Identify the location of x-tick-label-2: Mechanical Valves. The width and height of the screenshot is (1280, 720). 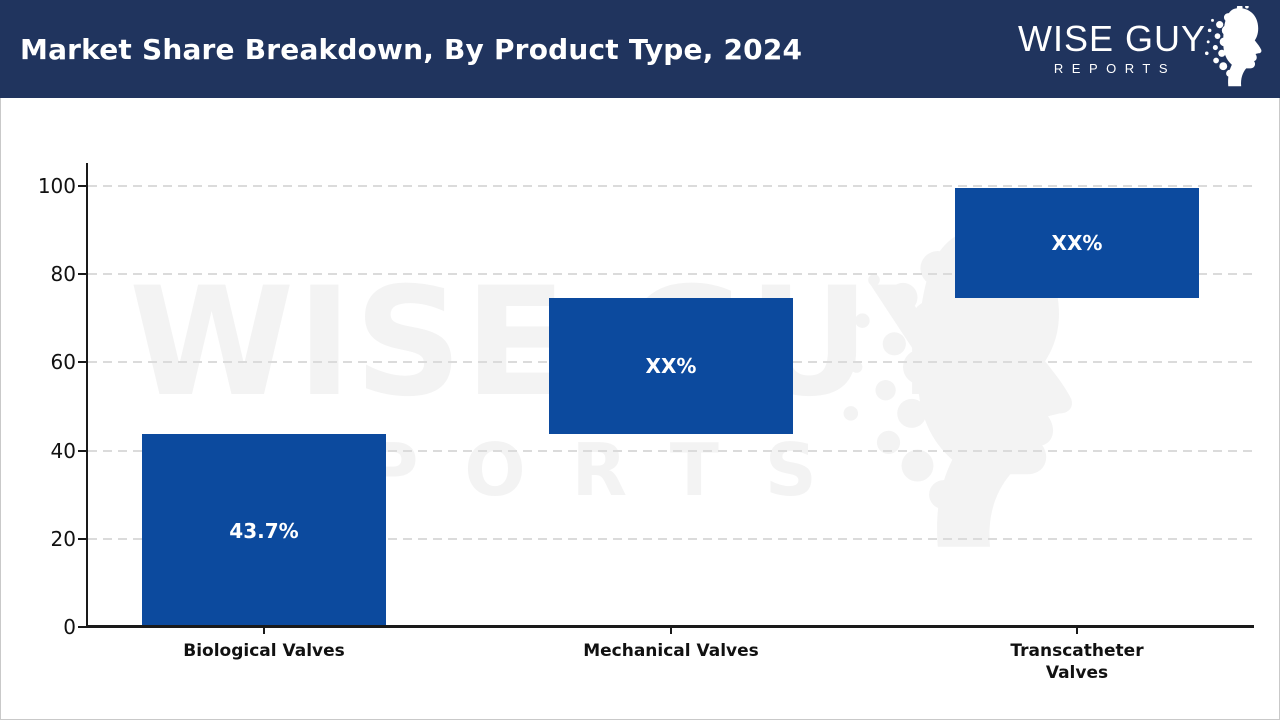
(671, 651).